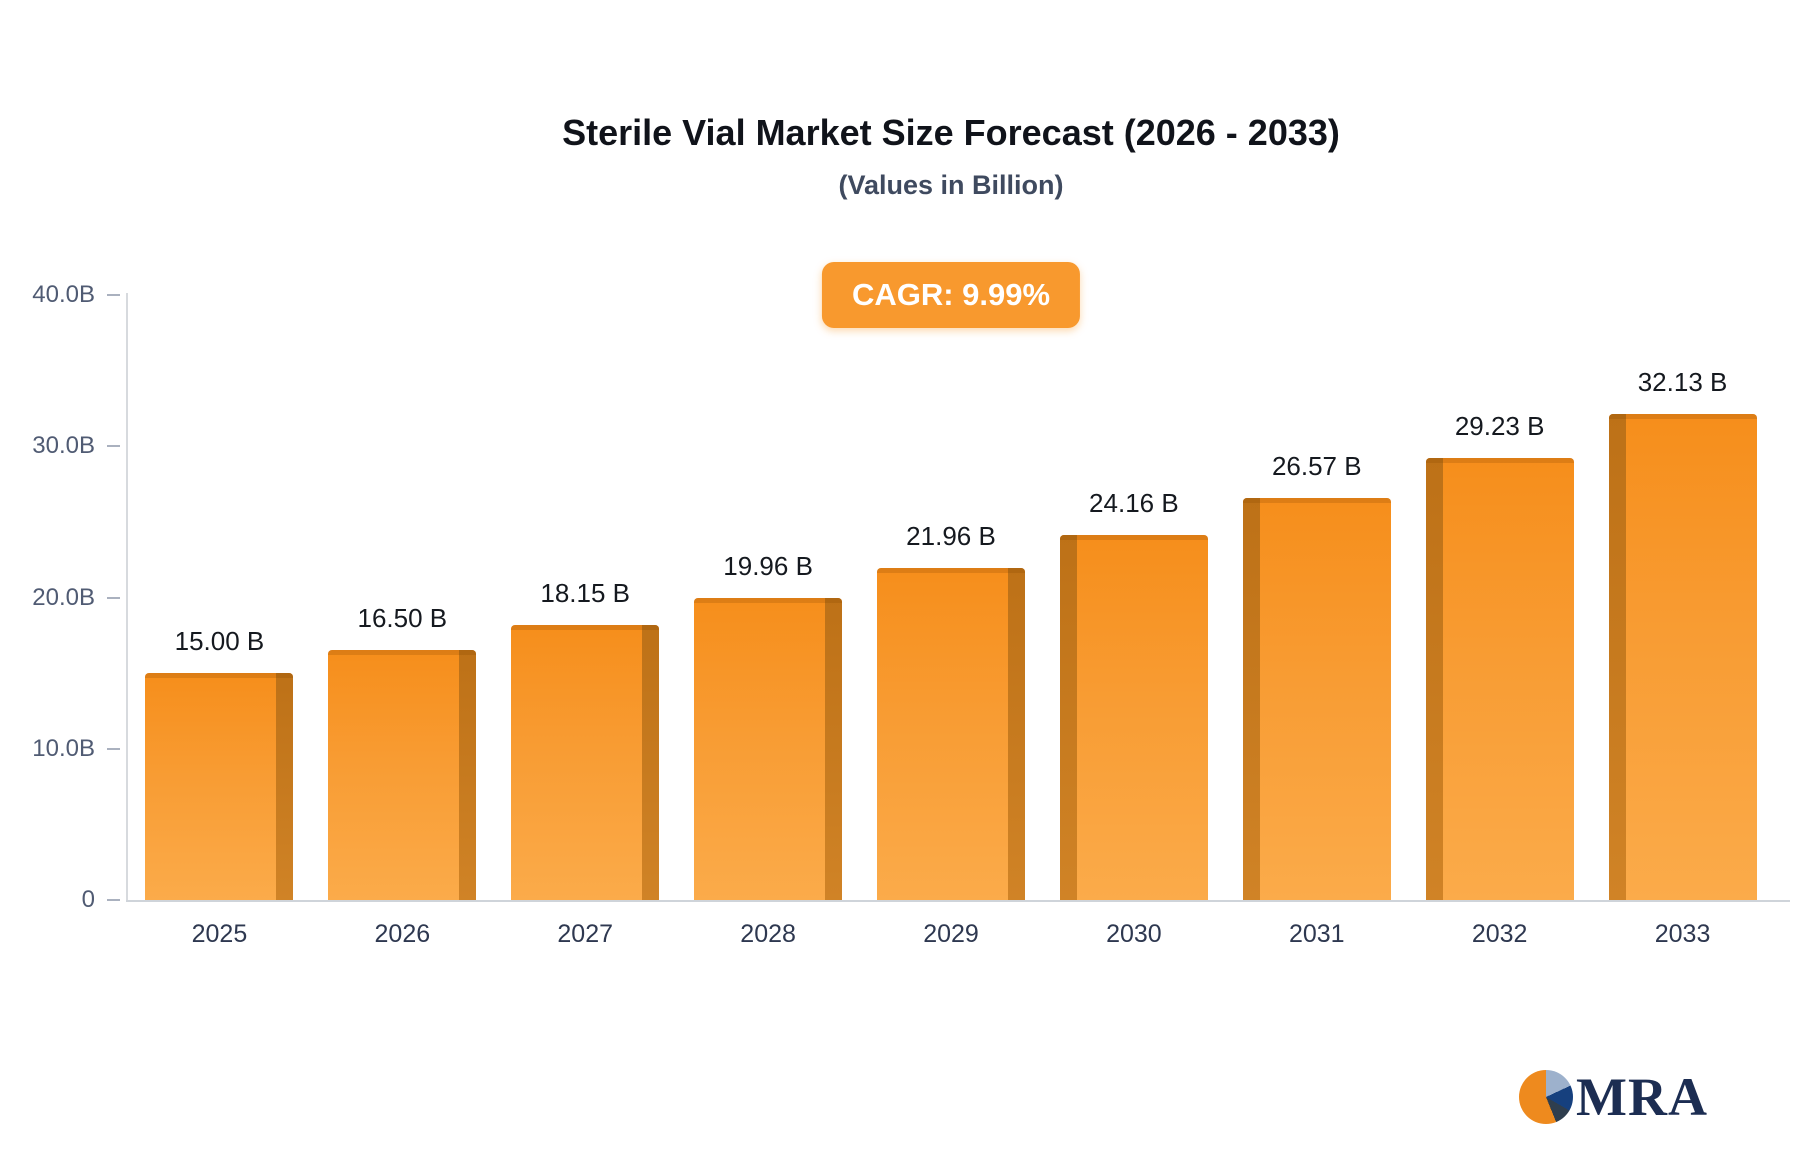  I want to click on y-axis-line, so click(127, 597).